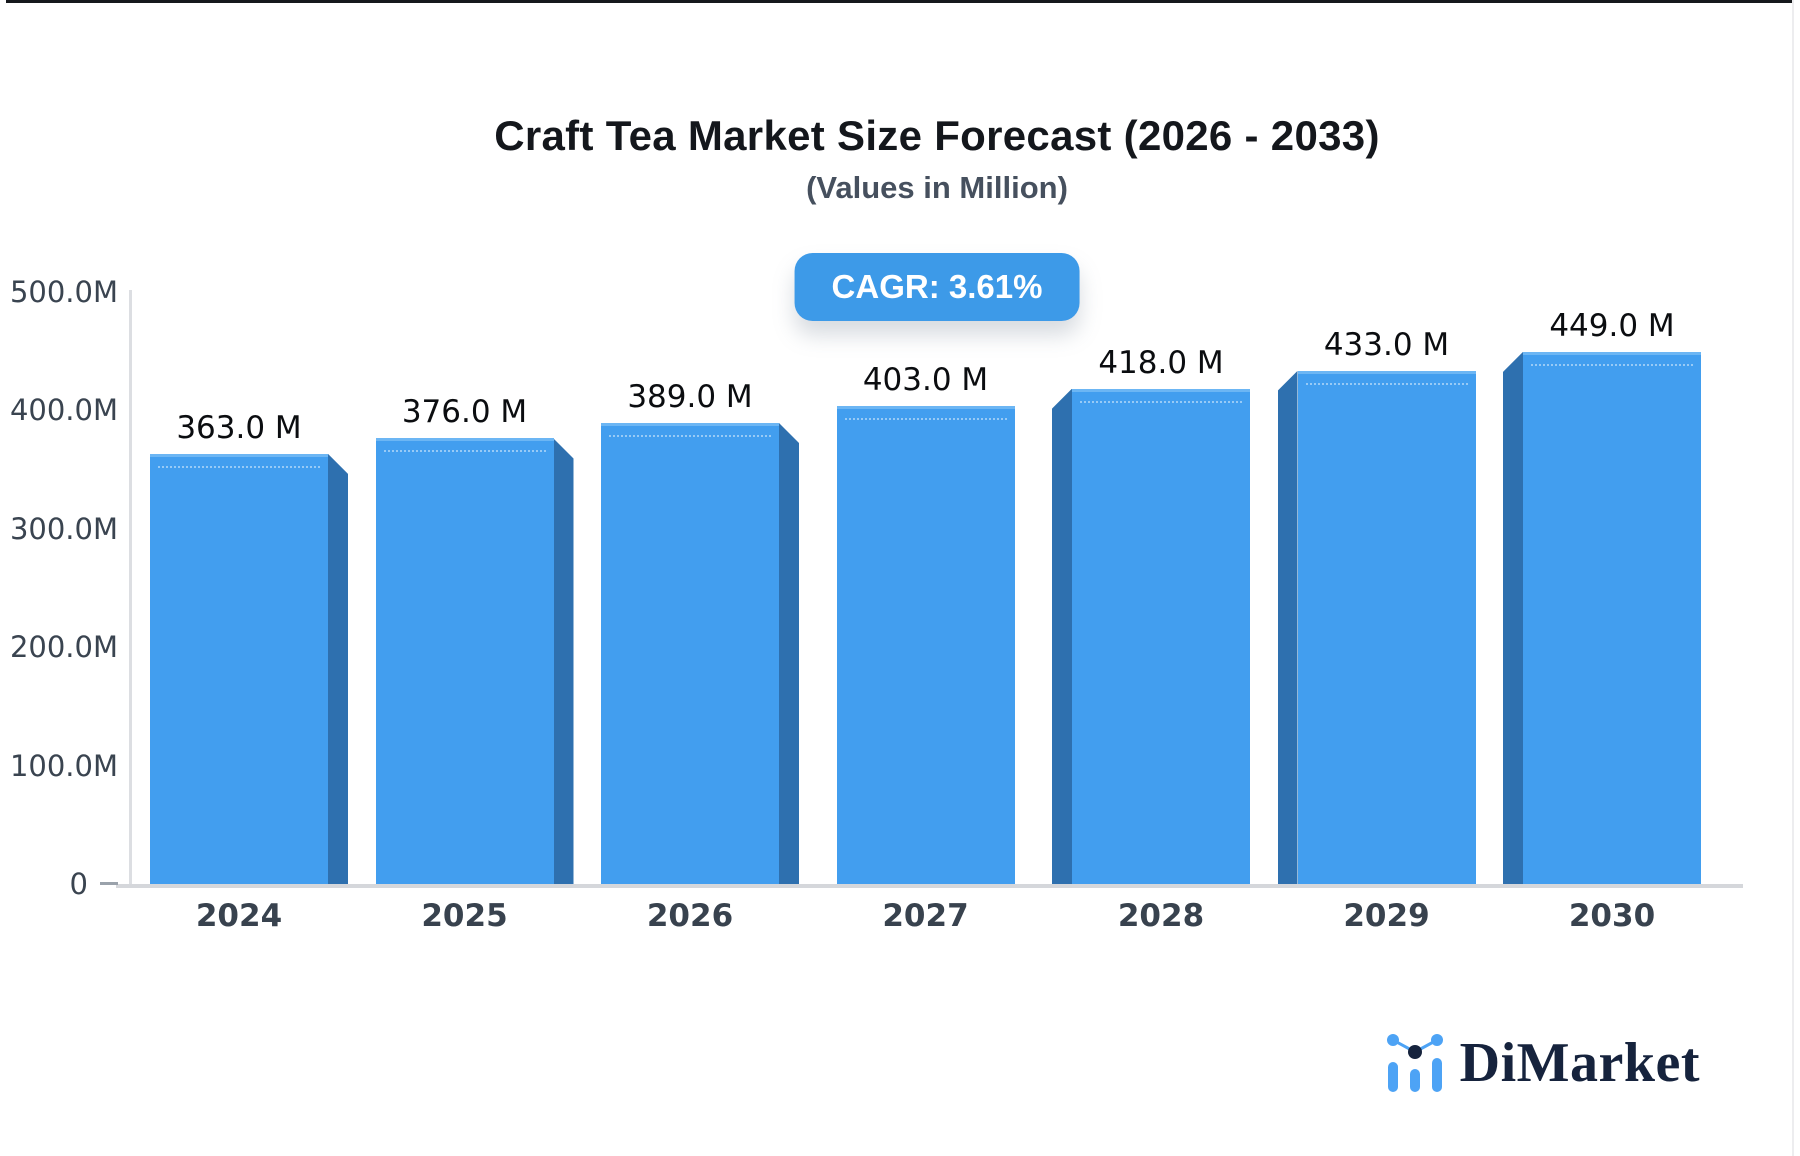 Image resolution: width=1800 pixels, height=1156 pixels. What do you see at coordinates (925, 916) in the screenshot?
I see `x-tick-2027: 2027` at bounding box center [925, 916].